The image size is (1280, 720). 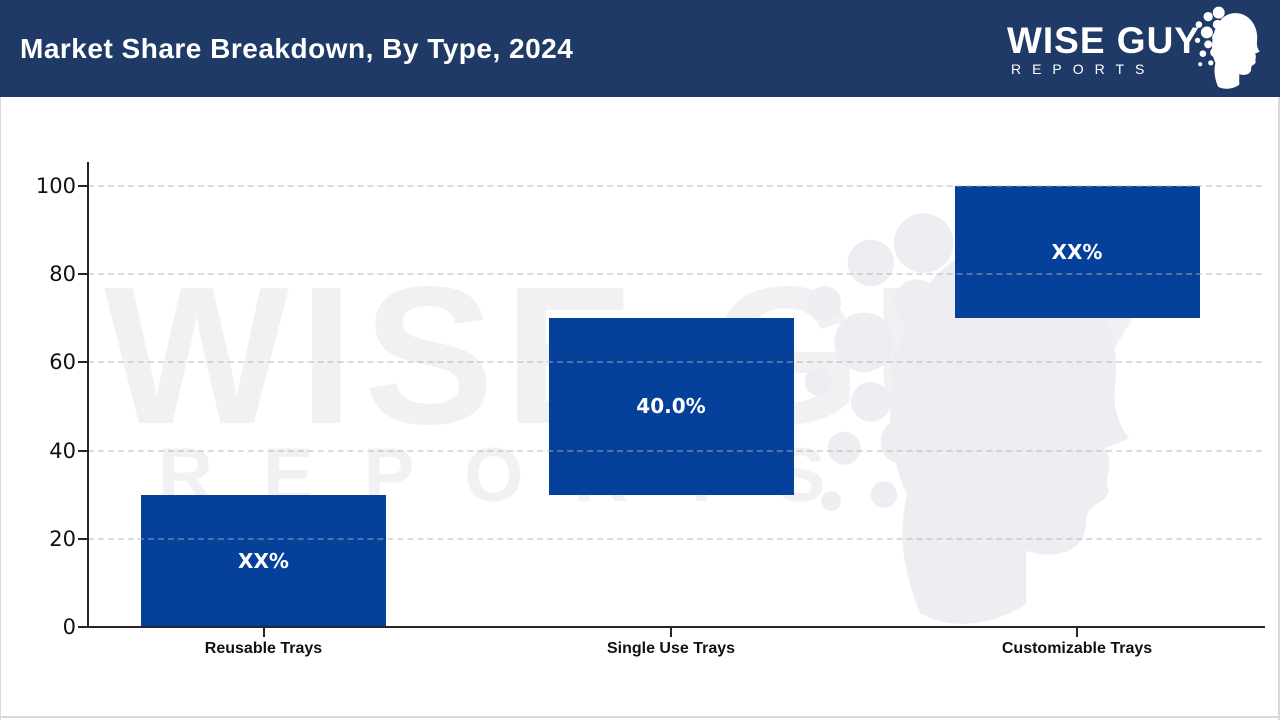 I want to click on x-tick-label-customizable-trays: Customizable Trays, so click(x=1077, y=648).